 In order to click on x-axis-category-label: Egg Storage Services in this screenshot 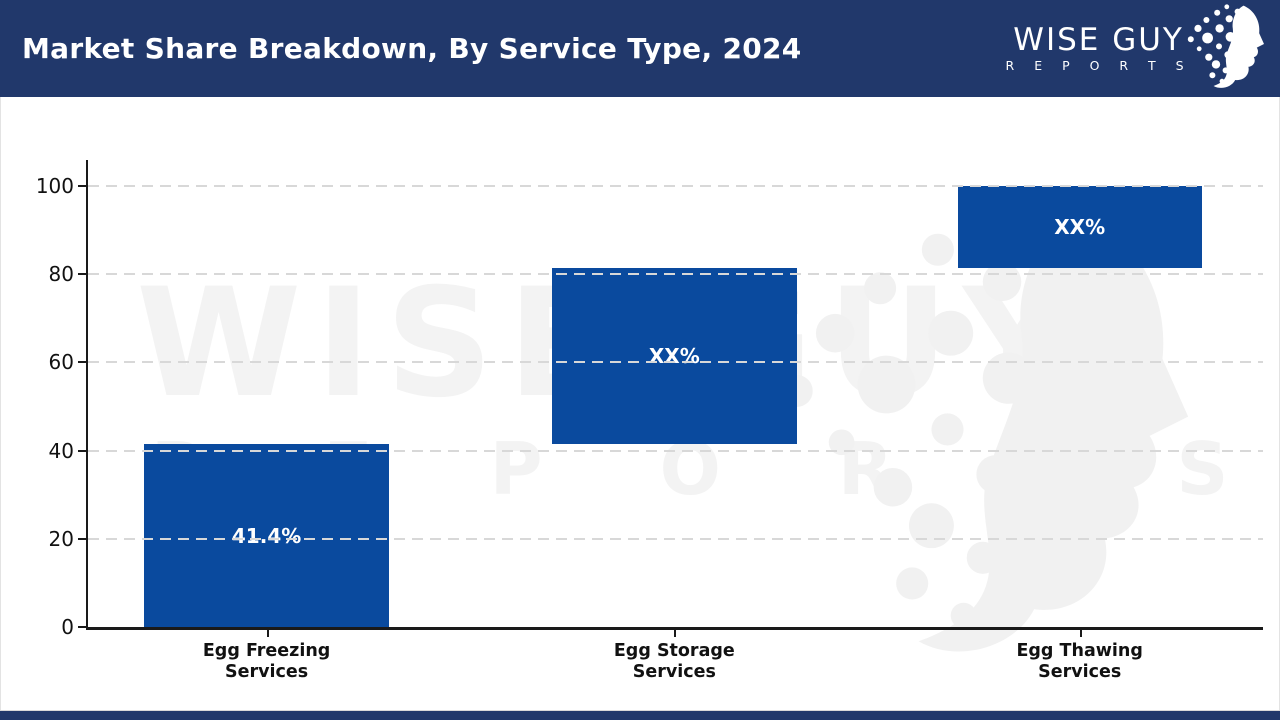, I will do `click(674, 661)`.